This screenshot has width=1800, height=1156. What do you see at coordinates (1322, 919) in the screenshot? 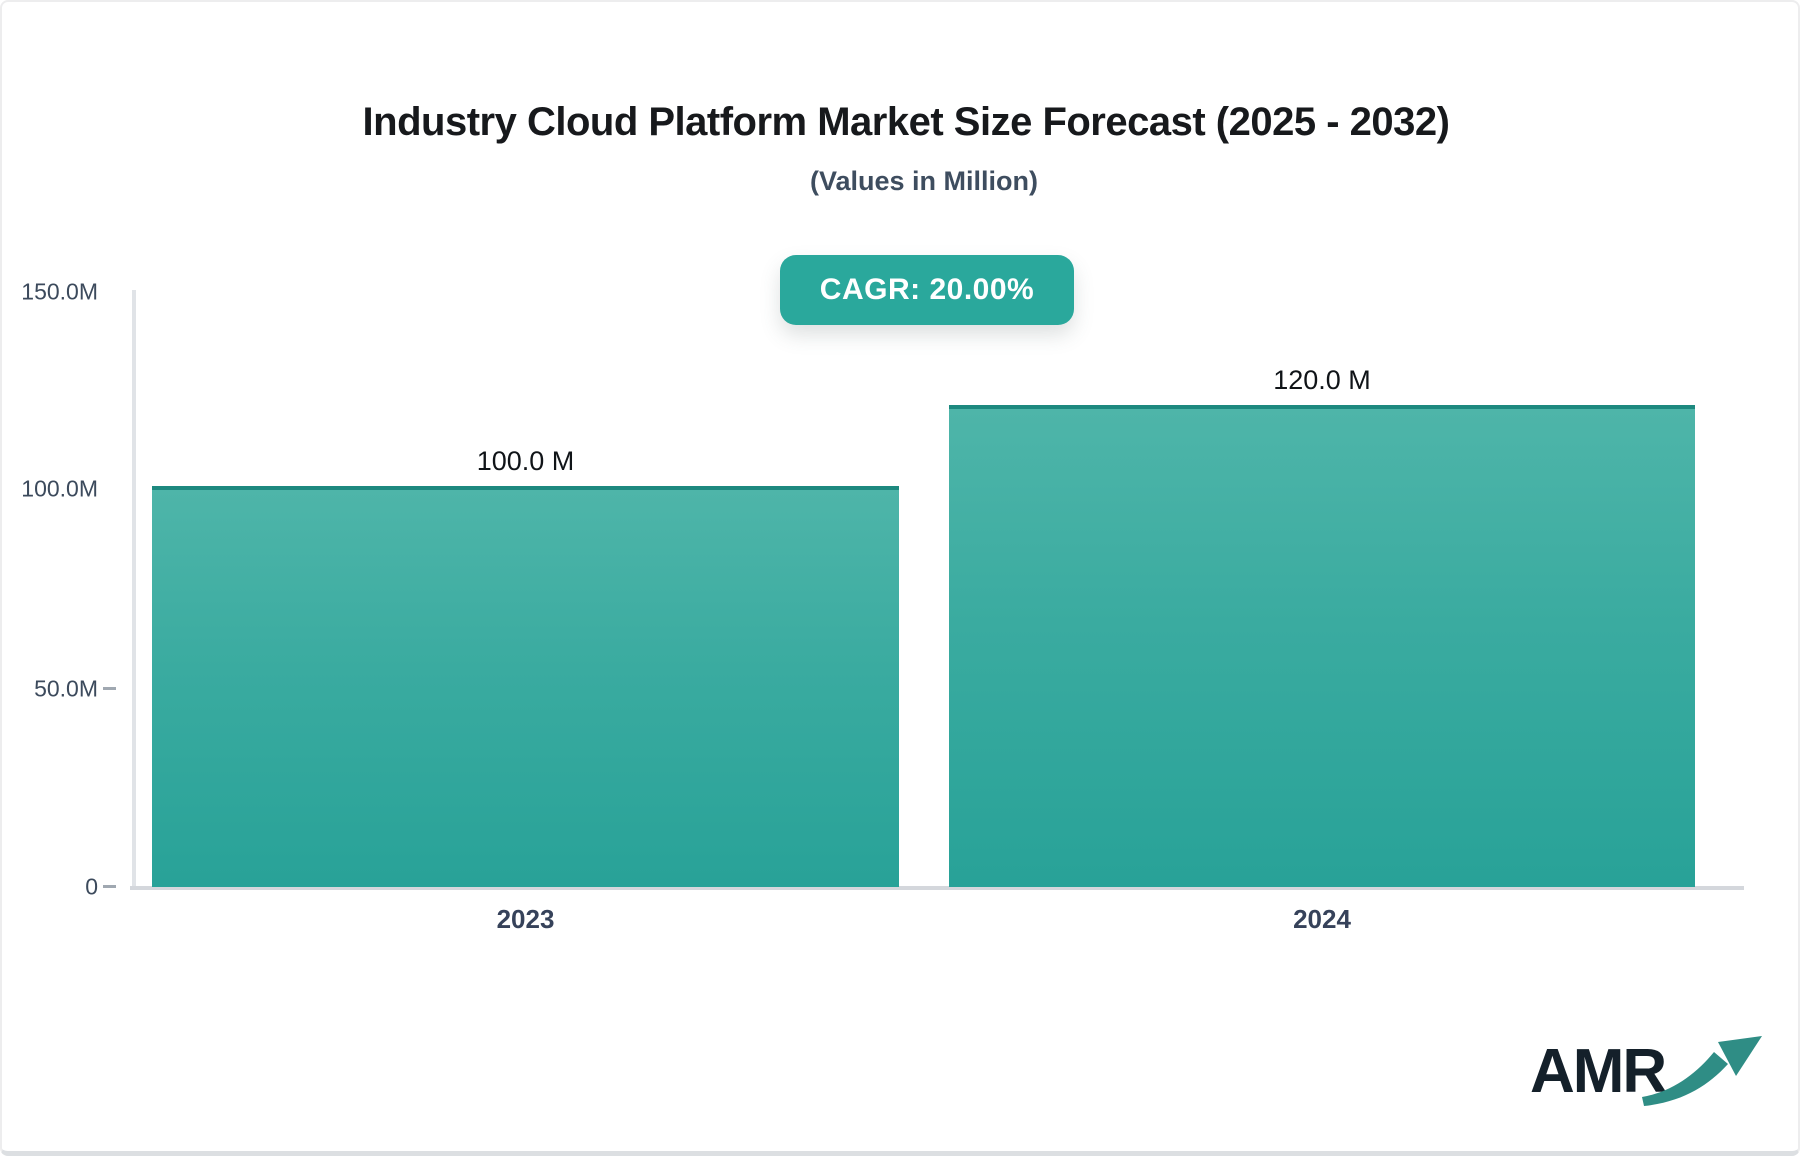
I see `x-tick-label-2024: 2024` at bounding box center [1322, 919].